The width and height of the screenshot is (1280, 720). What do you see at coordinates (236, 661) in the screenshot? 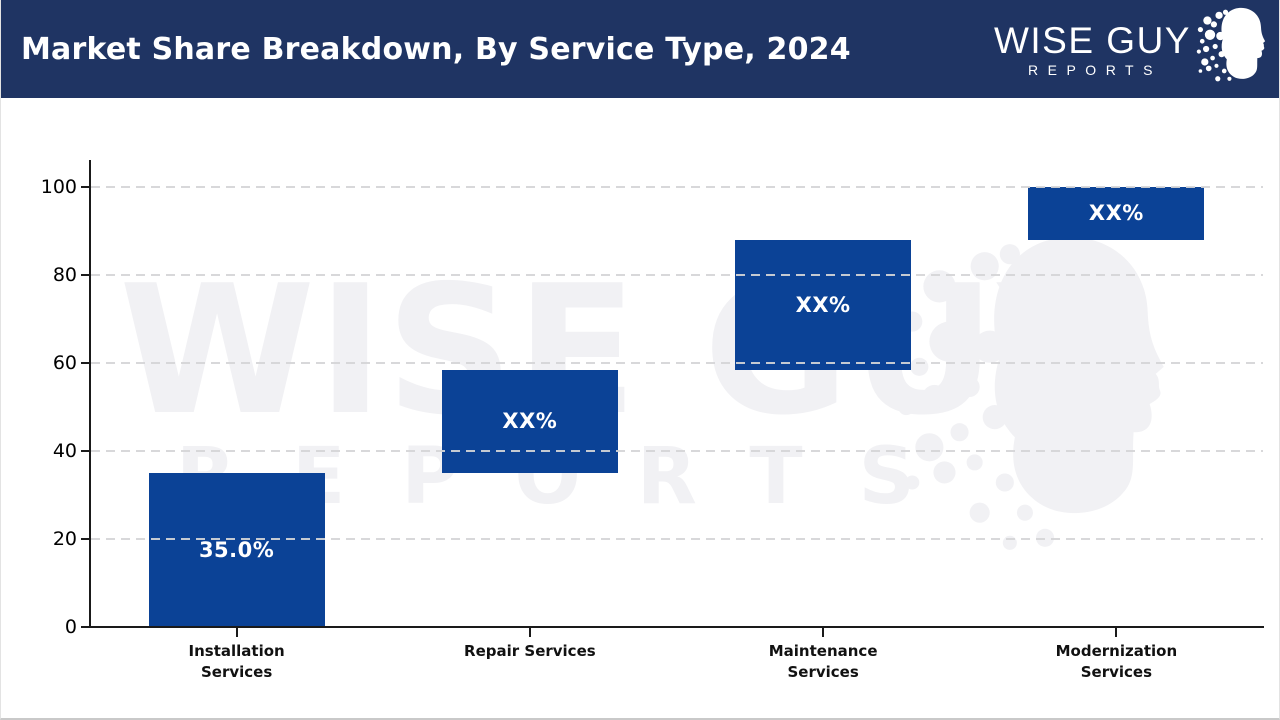
I see `x-category-label: Installation Services` at bounding box center [236, 661].